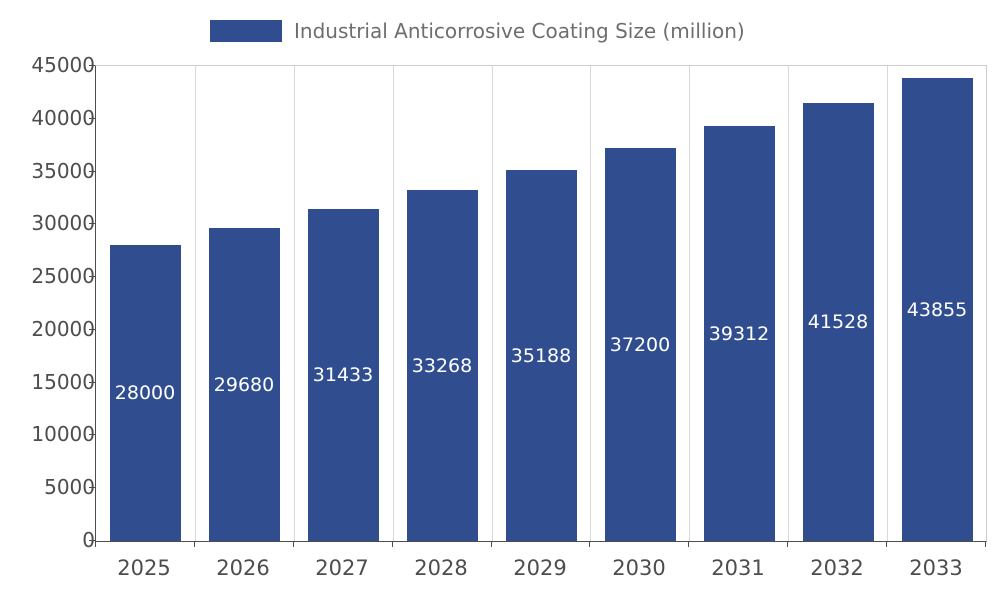 The width and height of the screenshot is (1000, 600). I want to click on bar-2027, so click(343, 375).